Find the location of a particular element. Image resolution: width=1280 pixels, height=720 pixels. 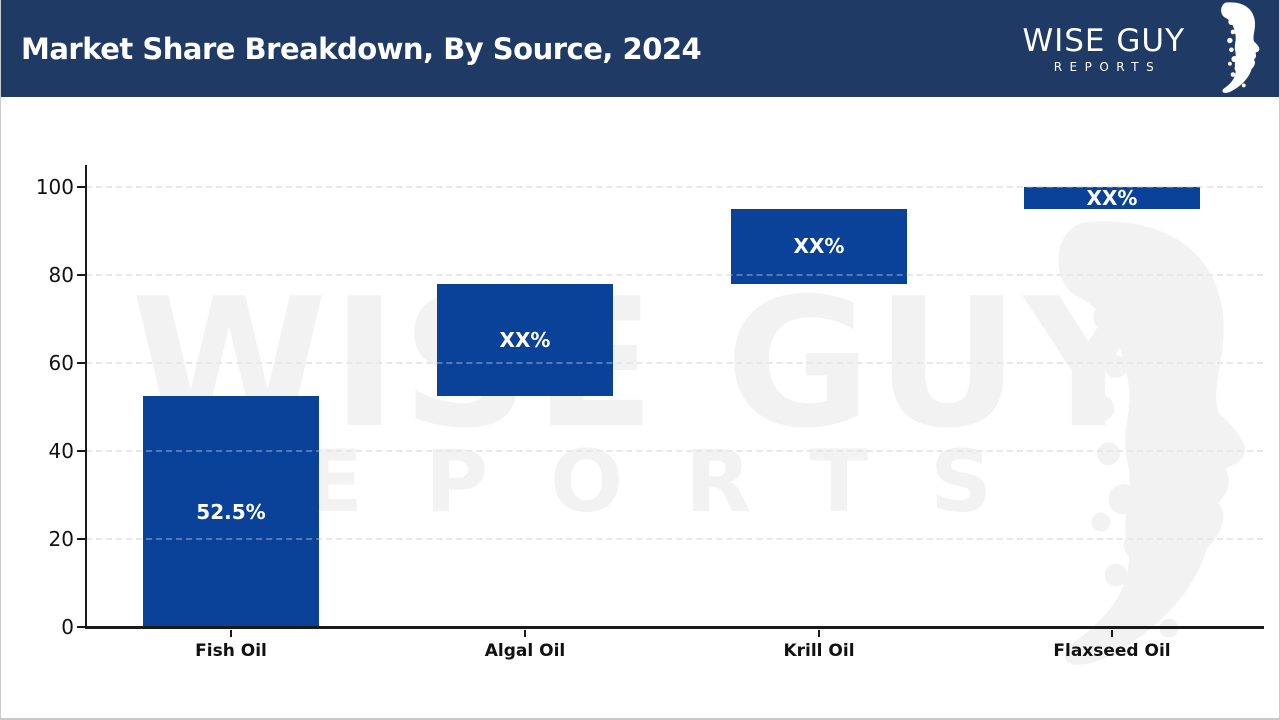

bar-algal-oil is located at coordinates (525, 339).